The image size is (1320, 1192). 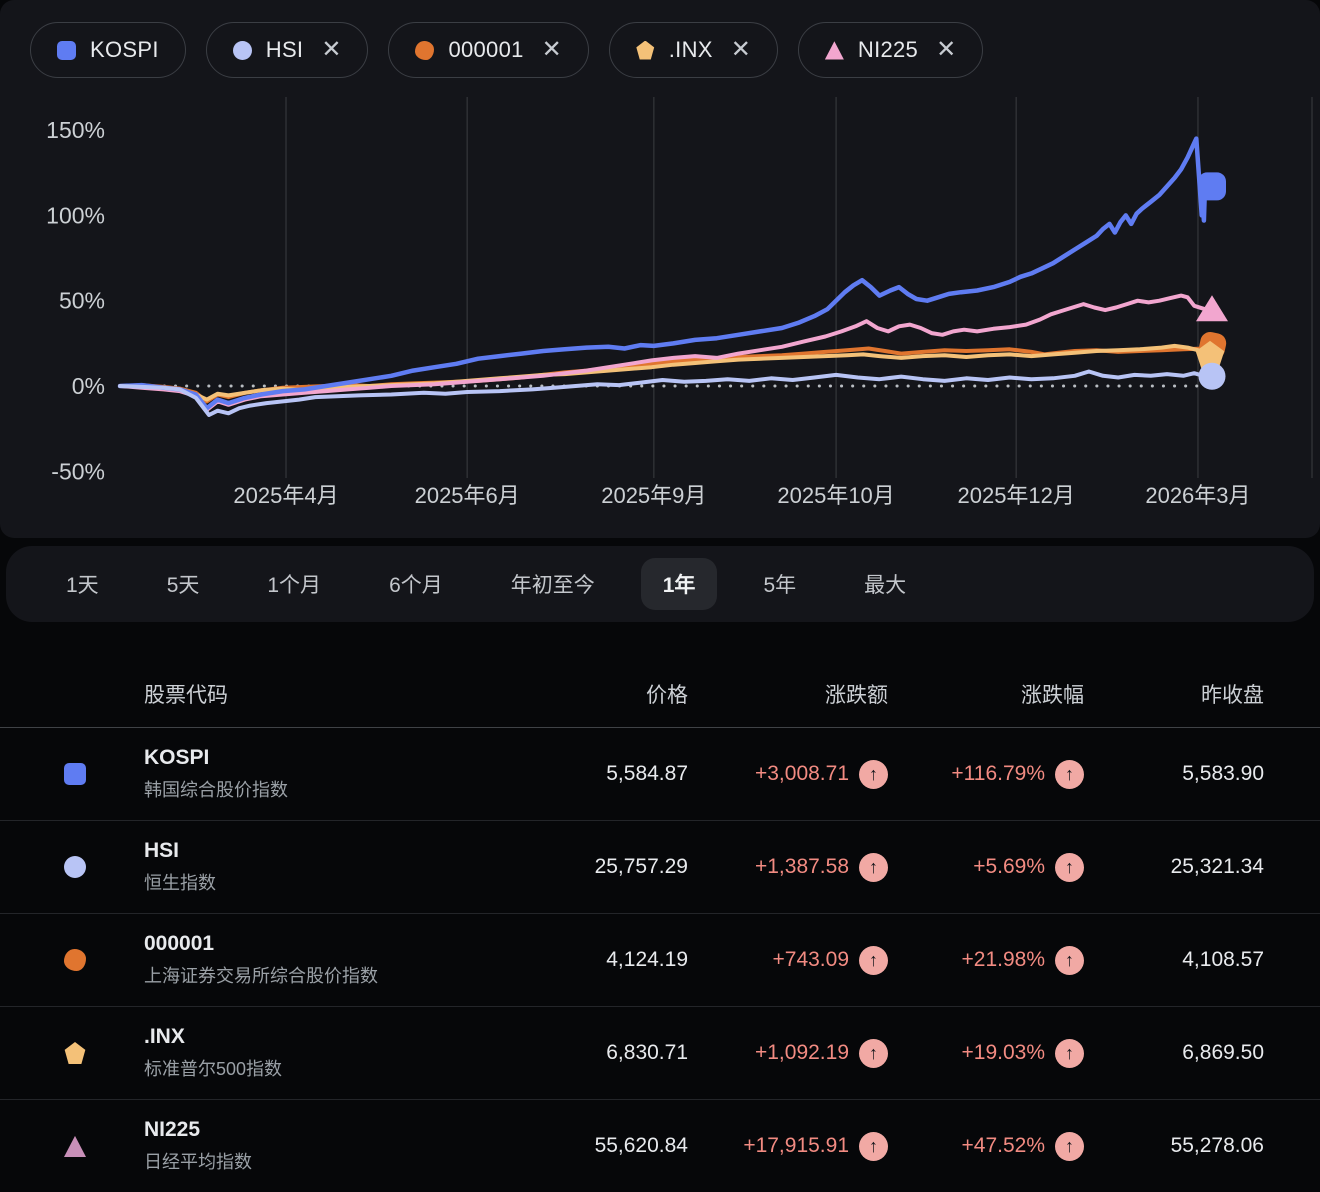 I want to click on change-cell: +3,008.71 ↑, so click(x=788, y=774).